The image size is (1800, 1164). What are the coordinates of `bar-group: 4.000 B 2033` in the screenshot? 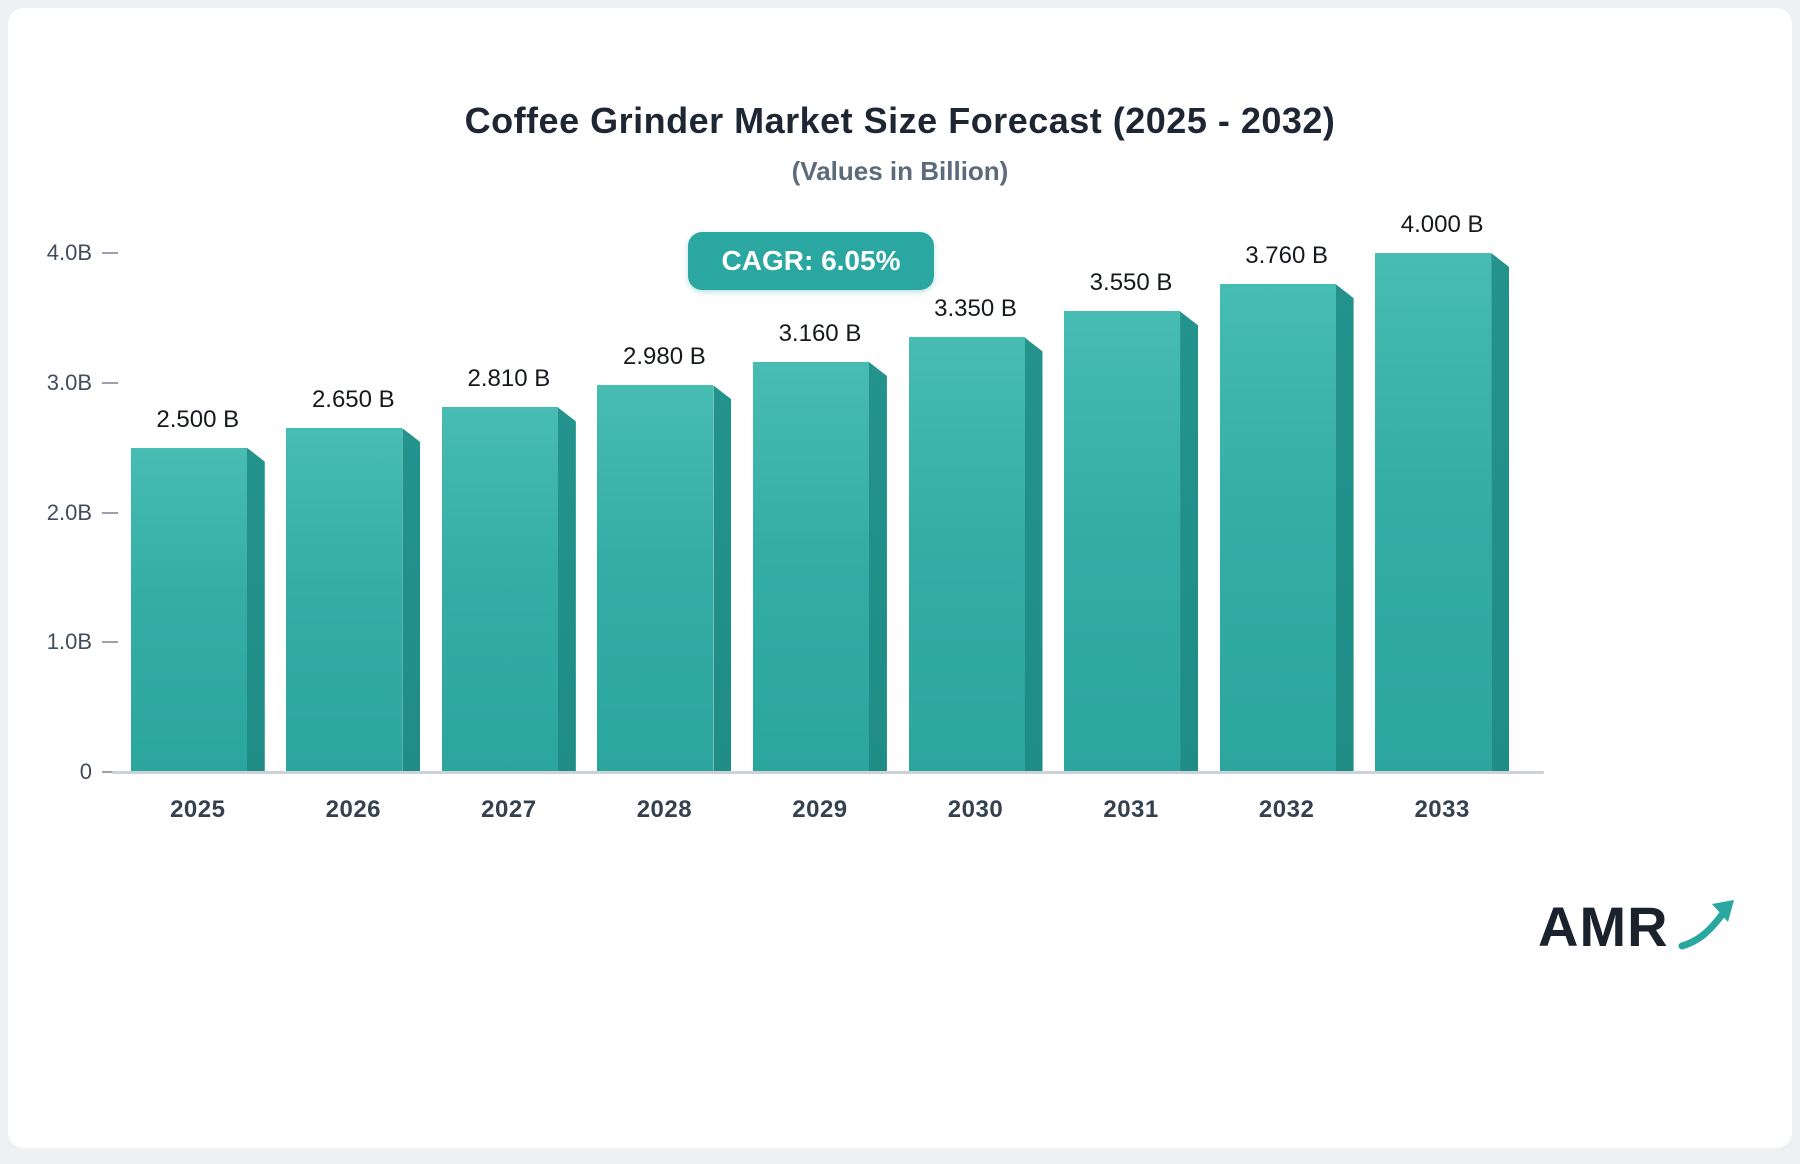 It's located at (1442, 517).